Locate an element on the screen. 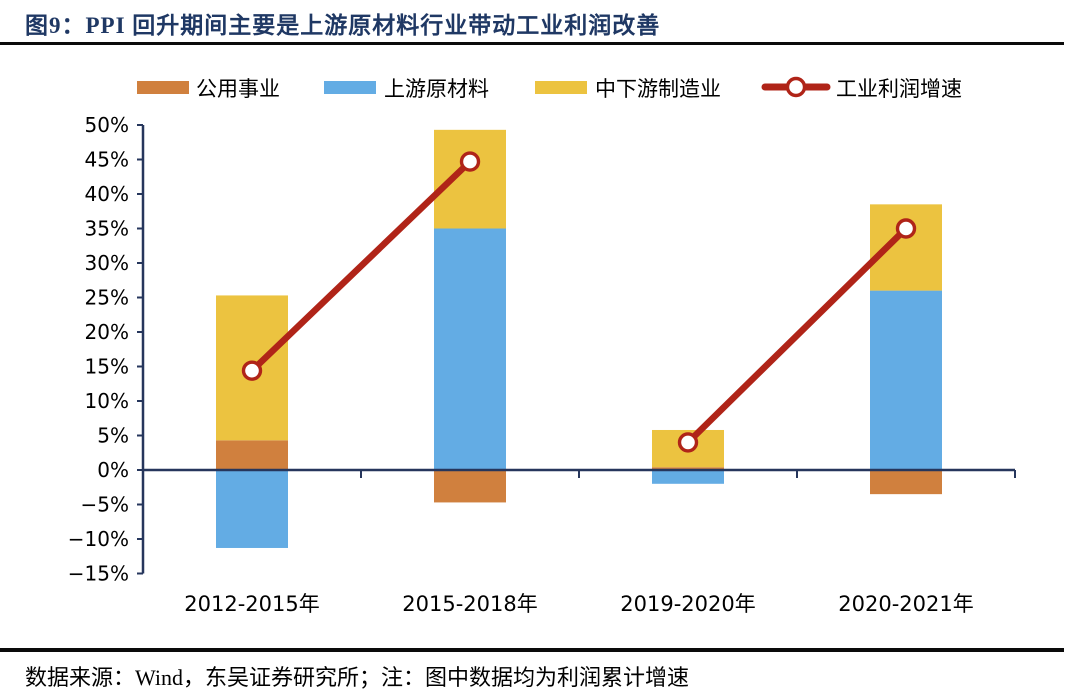 The height and width of the screenshot is (698, 1080). legend-label-upstream: 上游原材料 is located at coordinates (436, 89).